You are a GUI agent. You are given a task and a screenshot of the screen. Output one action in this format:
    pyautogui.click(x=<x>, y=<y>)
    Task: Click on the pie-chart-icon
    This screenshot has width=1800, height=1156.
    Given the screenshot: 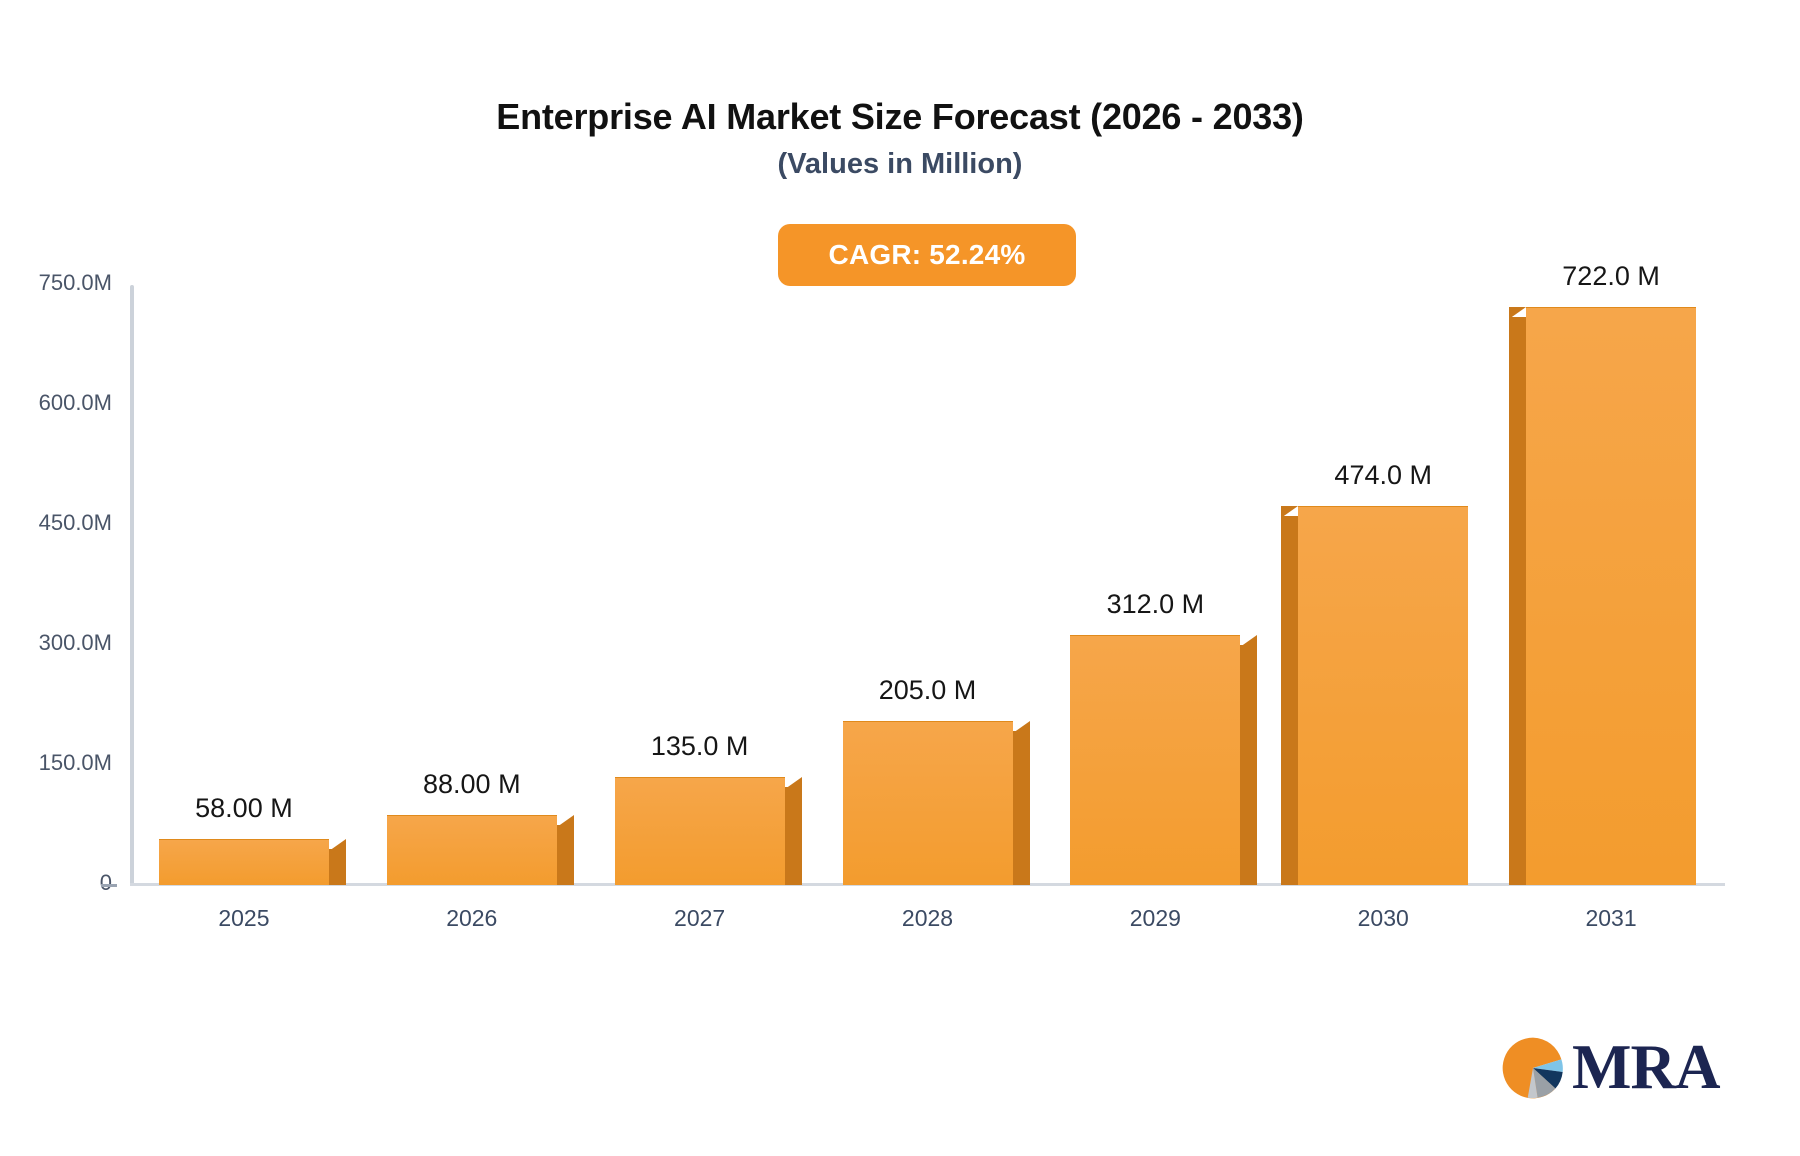 What is the action you would take?
    pyautogui.click(x=1532, y=1068)
    